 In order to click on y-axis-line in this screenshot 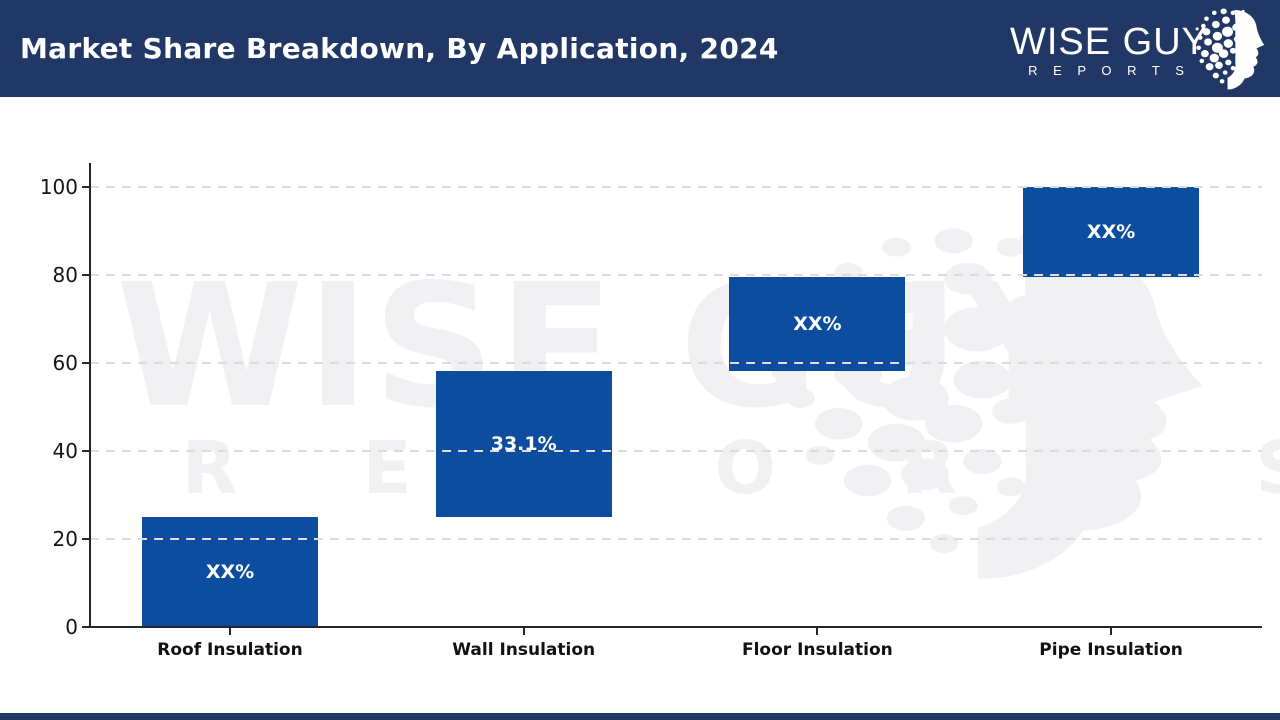, I will do `click(90, 395)`.